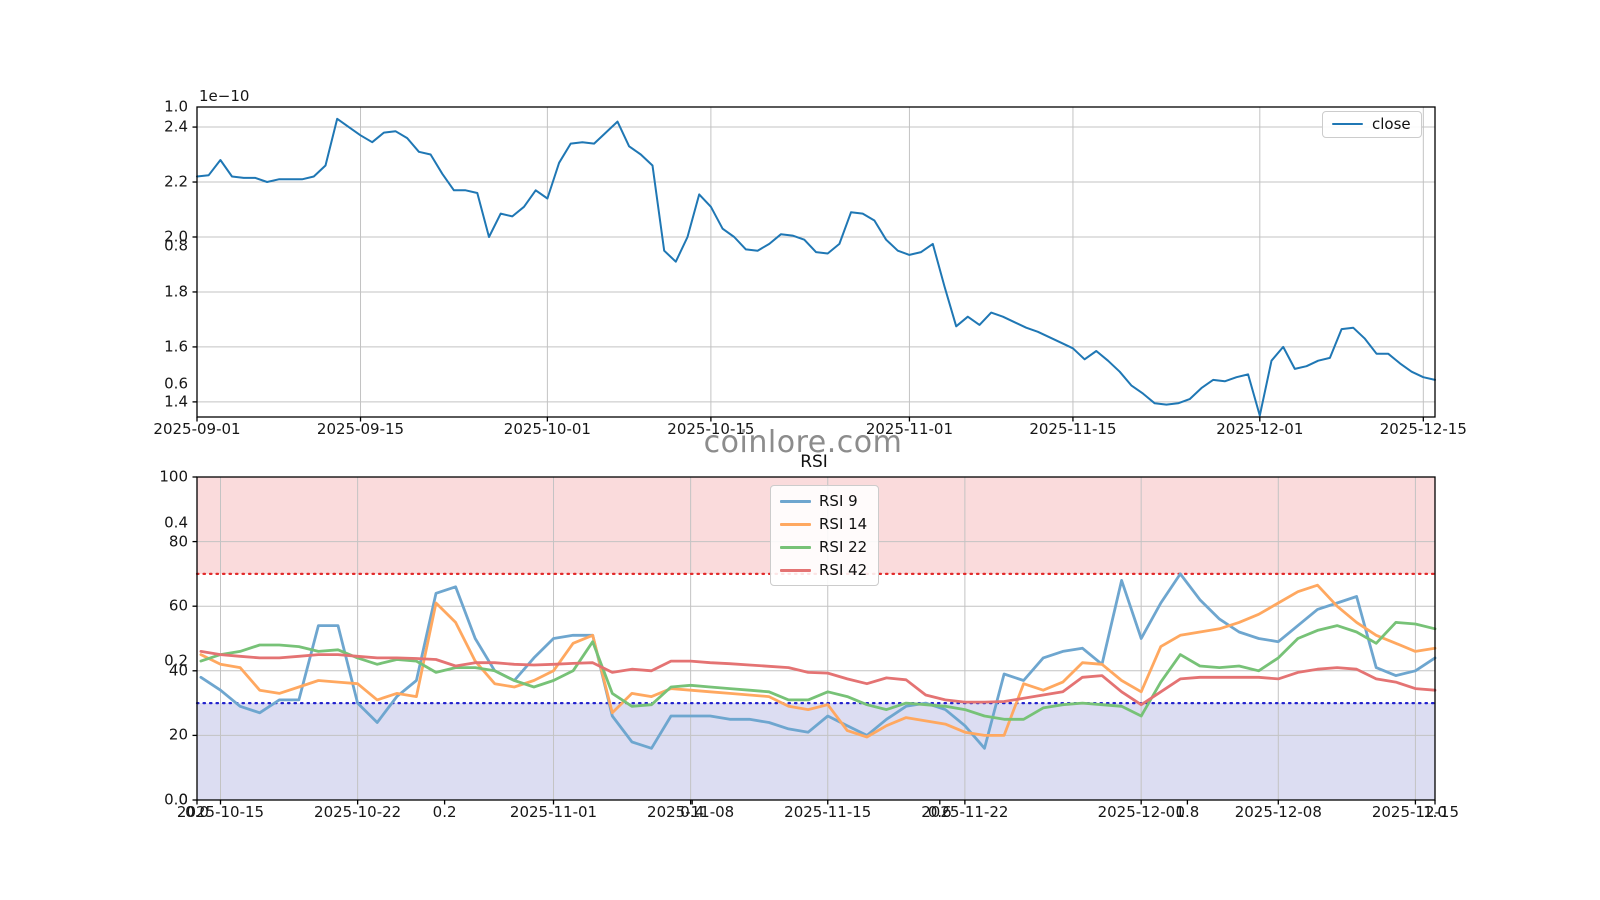 The height and width of the screenshot is (900, 1600). I want to click on rsi42-legend-label: RSI 42, so click(843, 570).